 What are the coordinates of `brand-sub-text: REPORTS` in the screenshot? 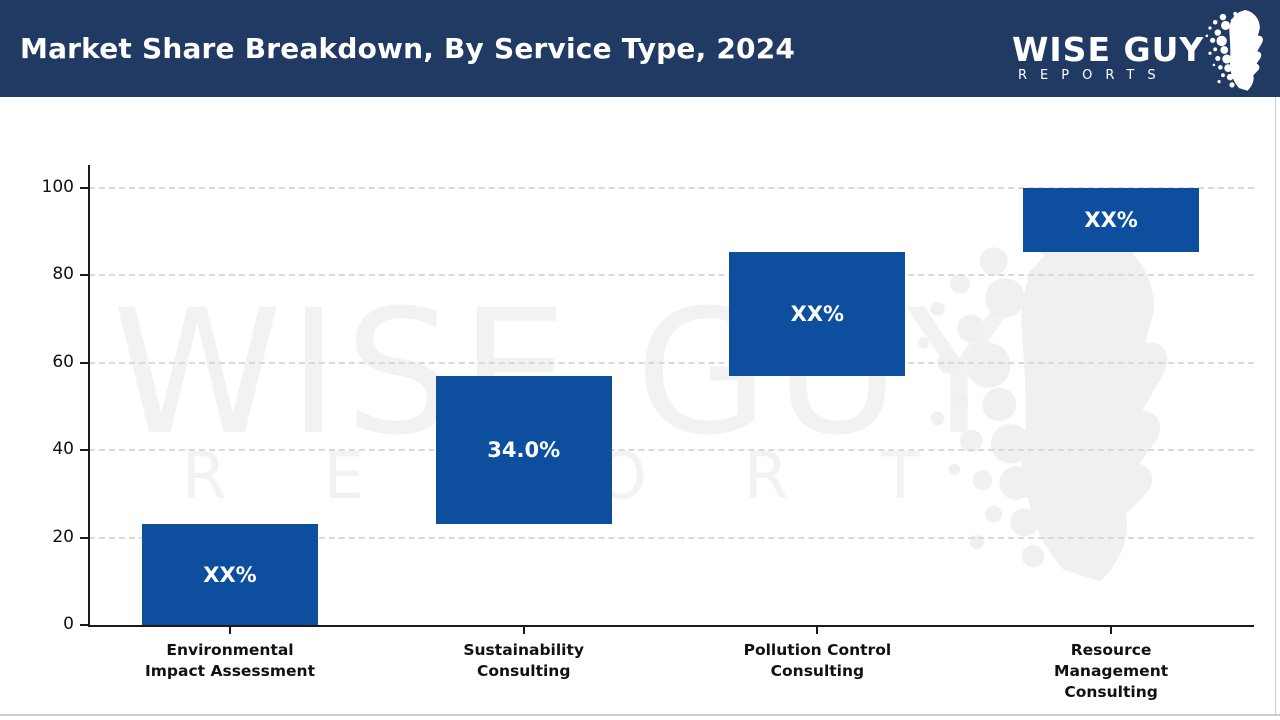 It's located at (1093, 75).